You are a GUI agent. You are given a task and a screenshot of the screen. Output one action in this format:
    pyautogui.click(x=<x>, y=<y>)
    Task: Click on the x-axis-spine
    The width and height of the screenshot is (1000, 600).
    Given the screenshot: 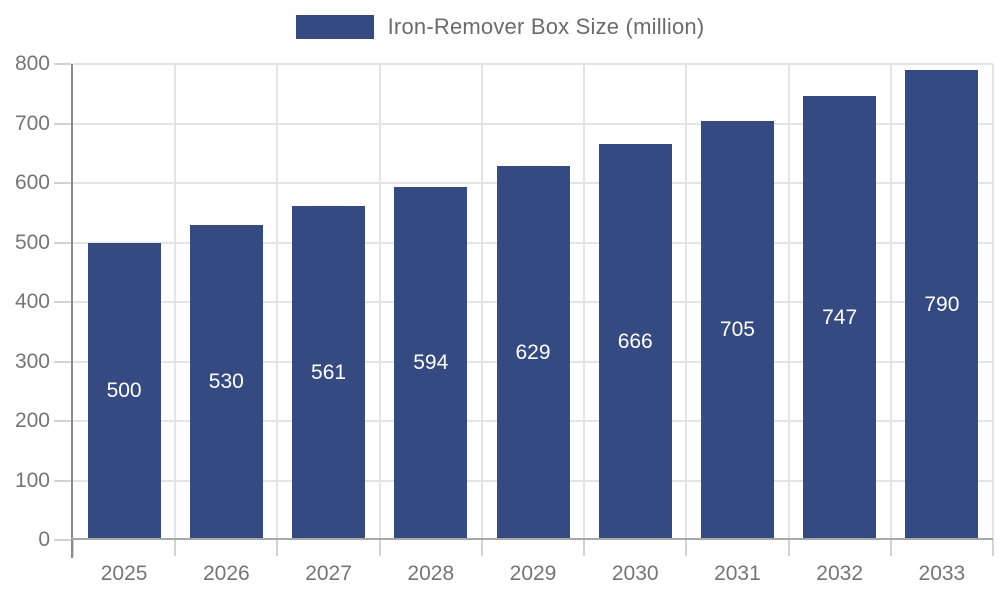 What is the action you would take?
    pyautogui.click(x=532, y=539)
    